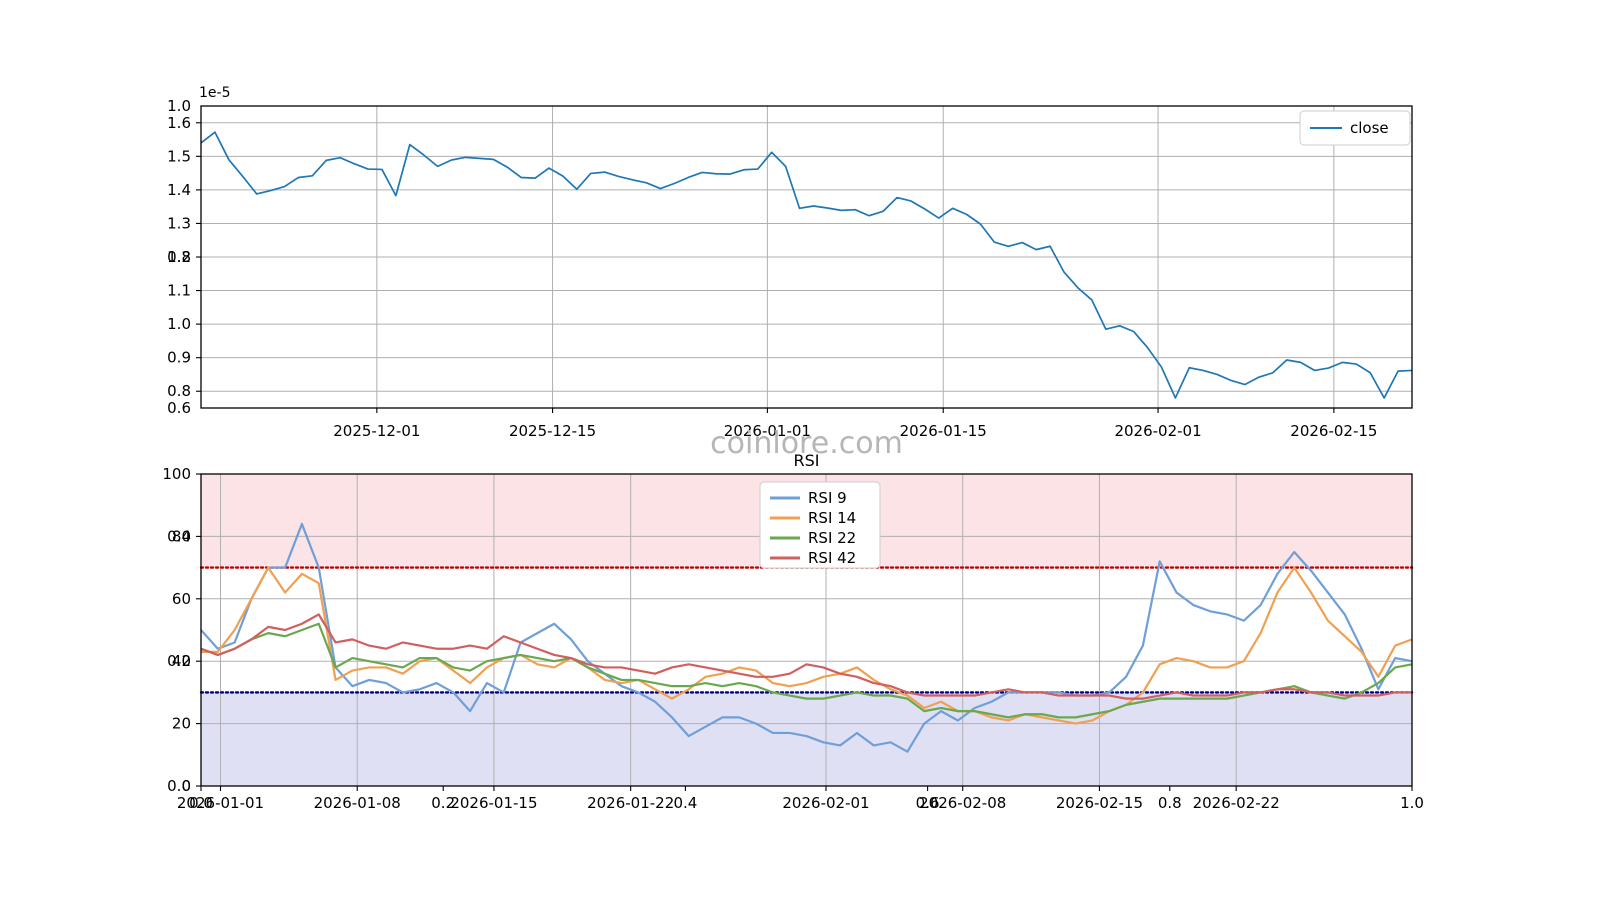  What do you see at coordinates (1157, 431) in the screenshot?
I see `price-xtick-label: 2026-02-01` at bounding box center [1157, 431].